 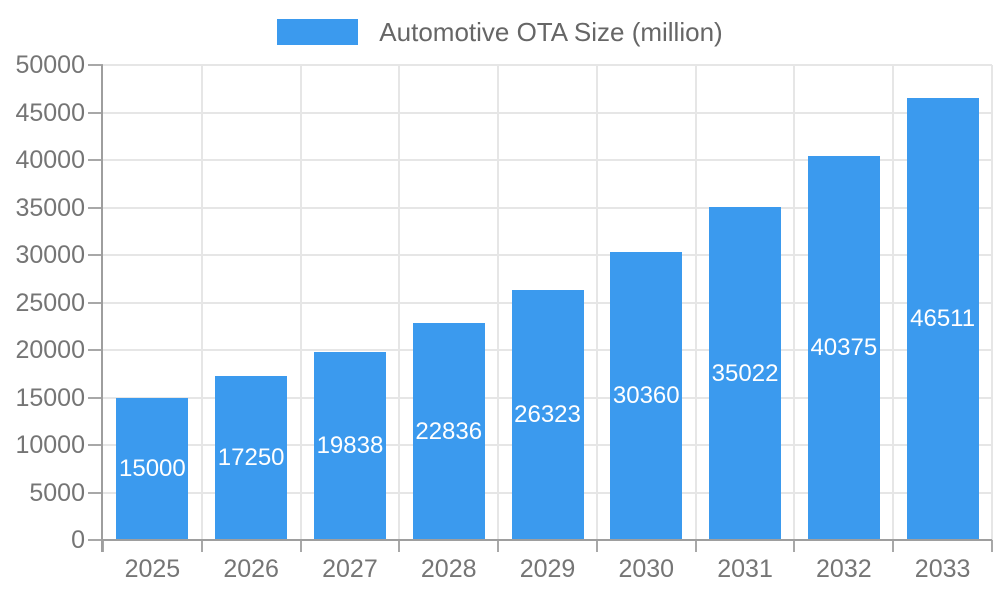 I want to click on y-tick-label: 15000, so click(x=50, y=397).